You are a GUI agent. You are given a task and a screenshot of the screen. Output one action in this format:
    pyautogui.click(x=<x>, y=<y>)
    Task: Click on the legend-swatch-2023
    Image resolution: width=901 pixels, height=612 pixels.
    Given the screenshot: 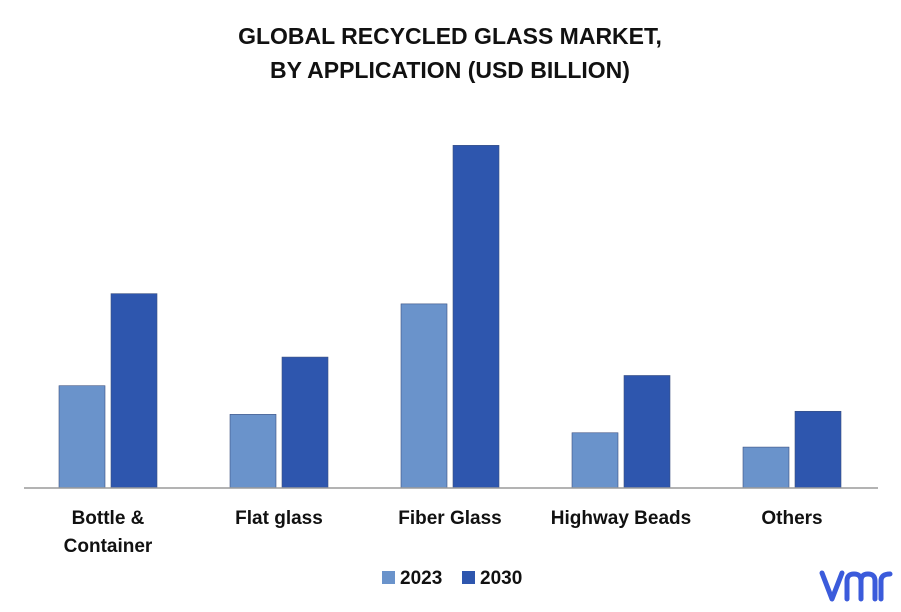 What is the action you would take?
    pyautogui.click(x=388, y=577)
    